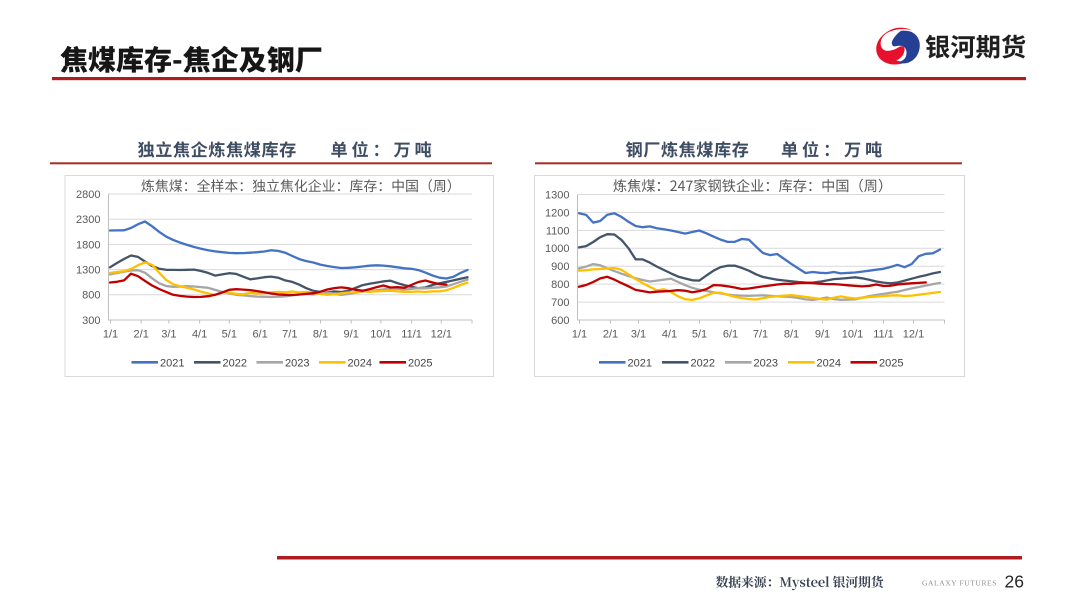  Describe the element at coordinates (1014, 582) in the screenshot. I see `svg-text: 26` at that location.